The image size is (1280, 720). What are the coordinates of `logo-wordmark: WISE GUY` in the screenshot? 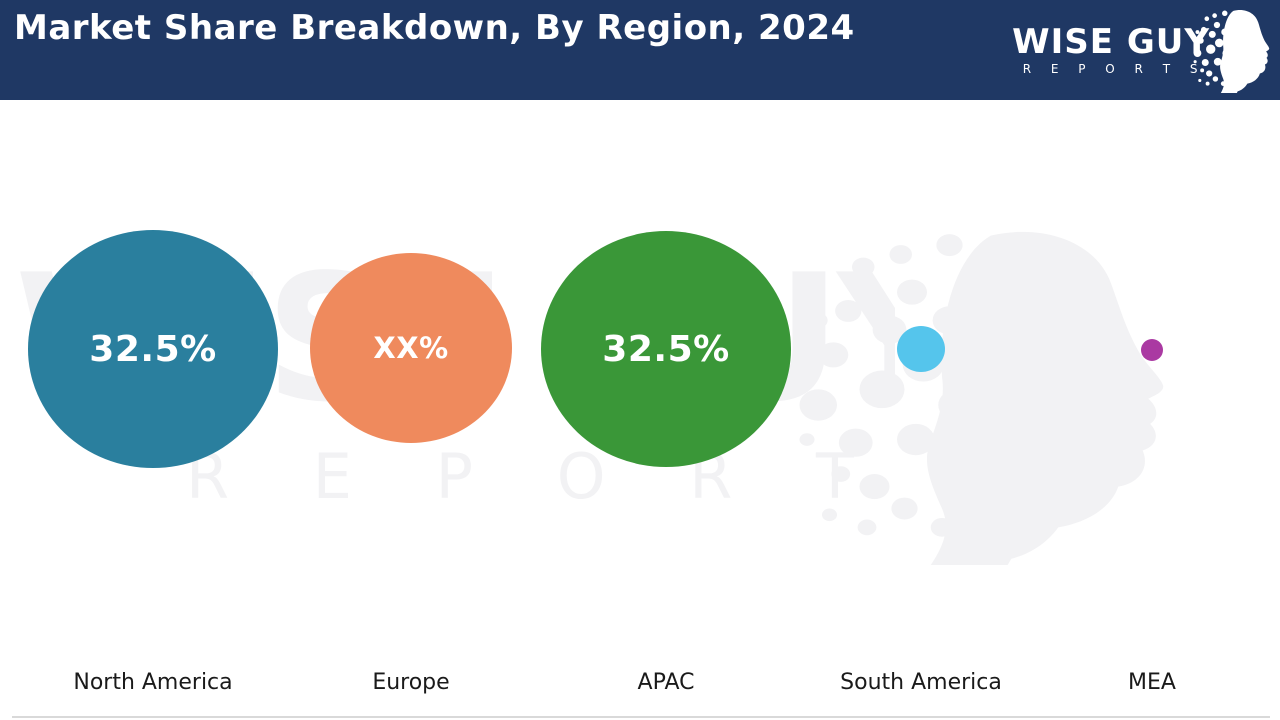 It's located at (1111, 42).